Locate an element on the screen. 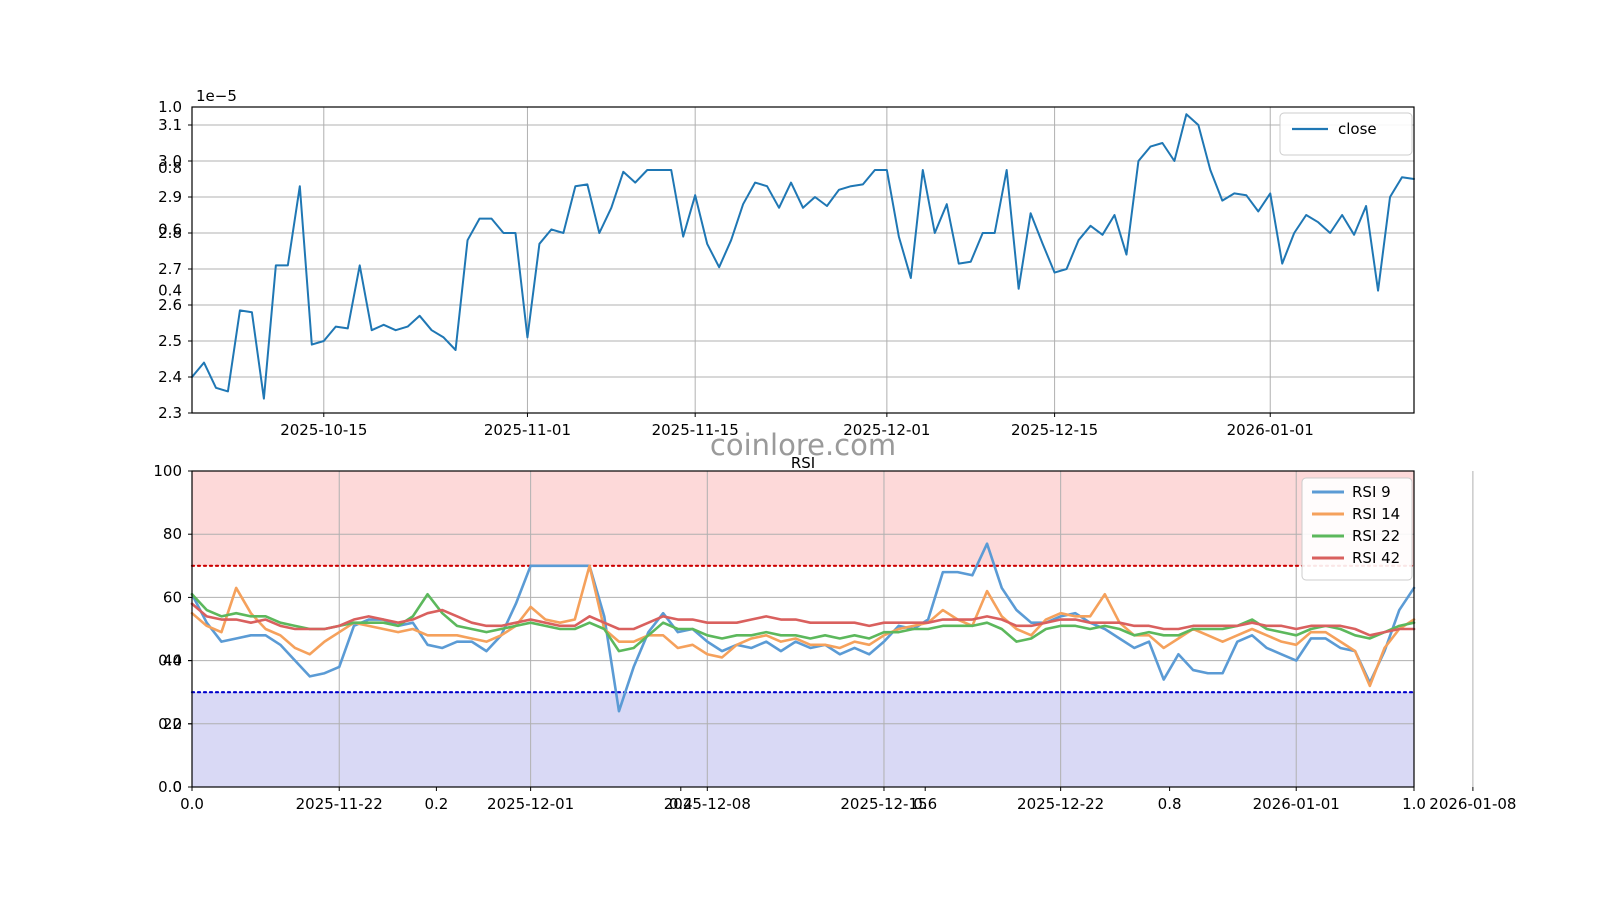  rsi-legend-label: RSI 22 is located at coordinates (1376, 536).